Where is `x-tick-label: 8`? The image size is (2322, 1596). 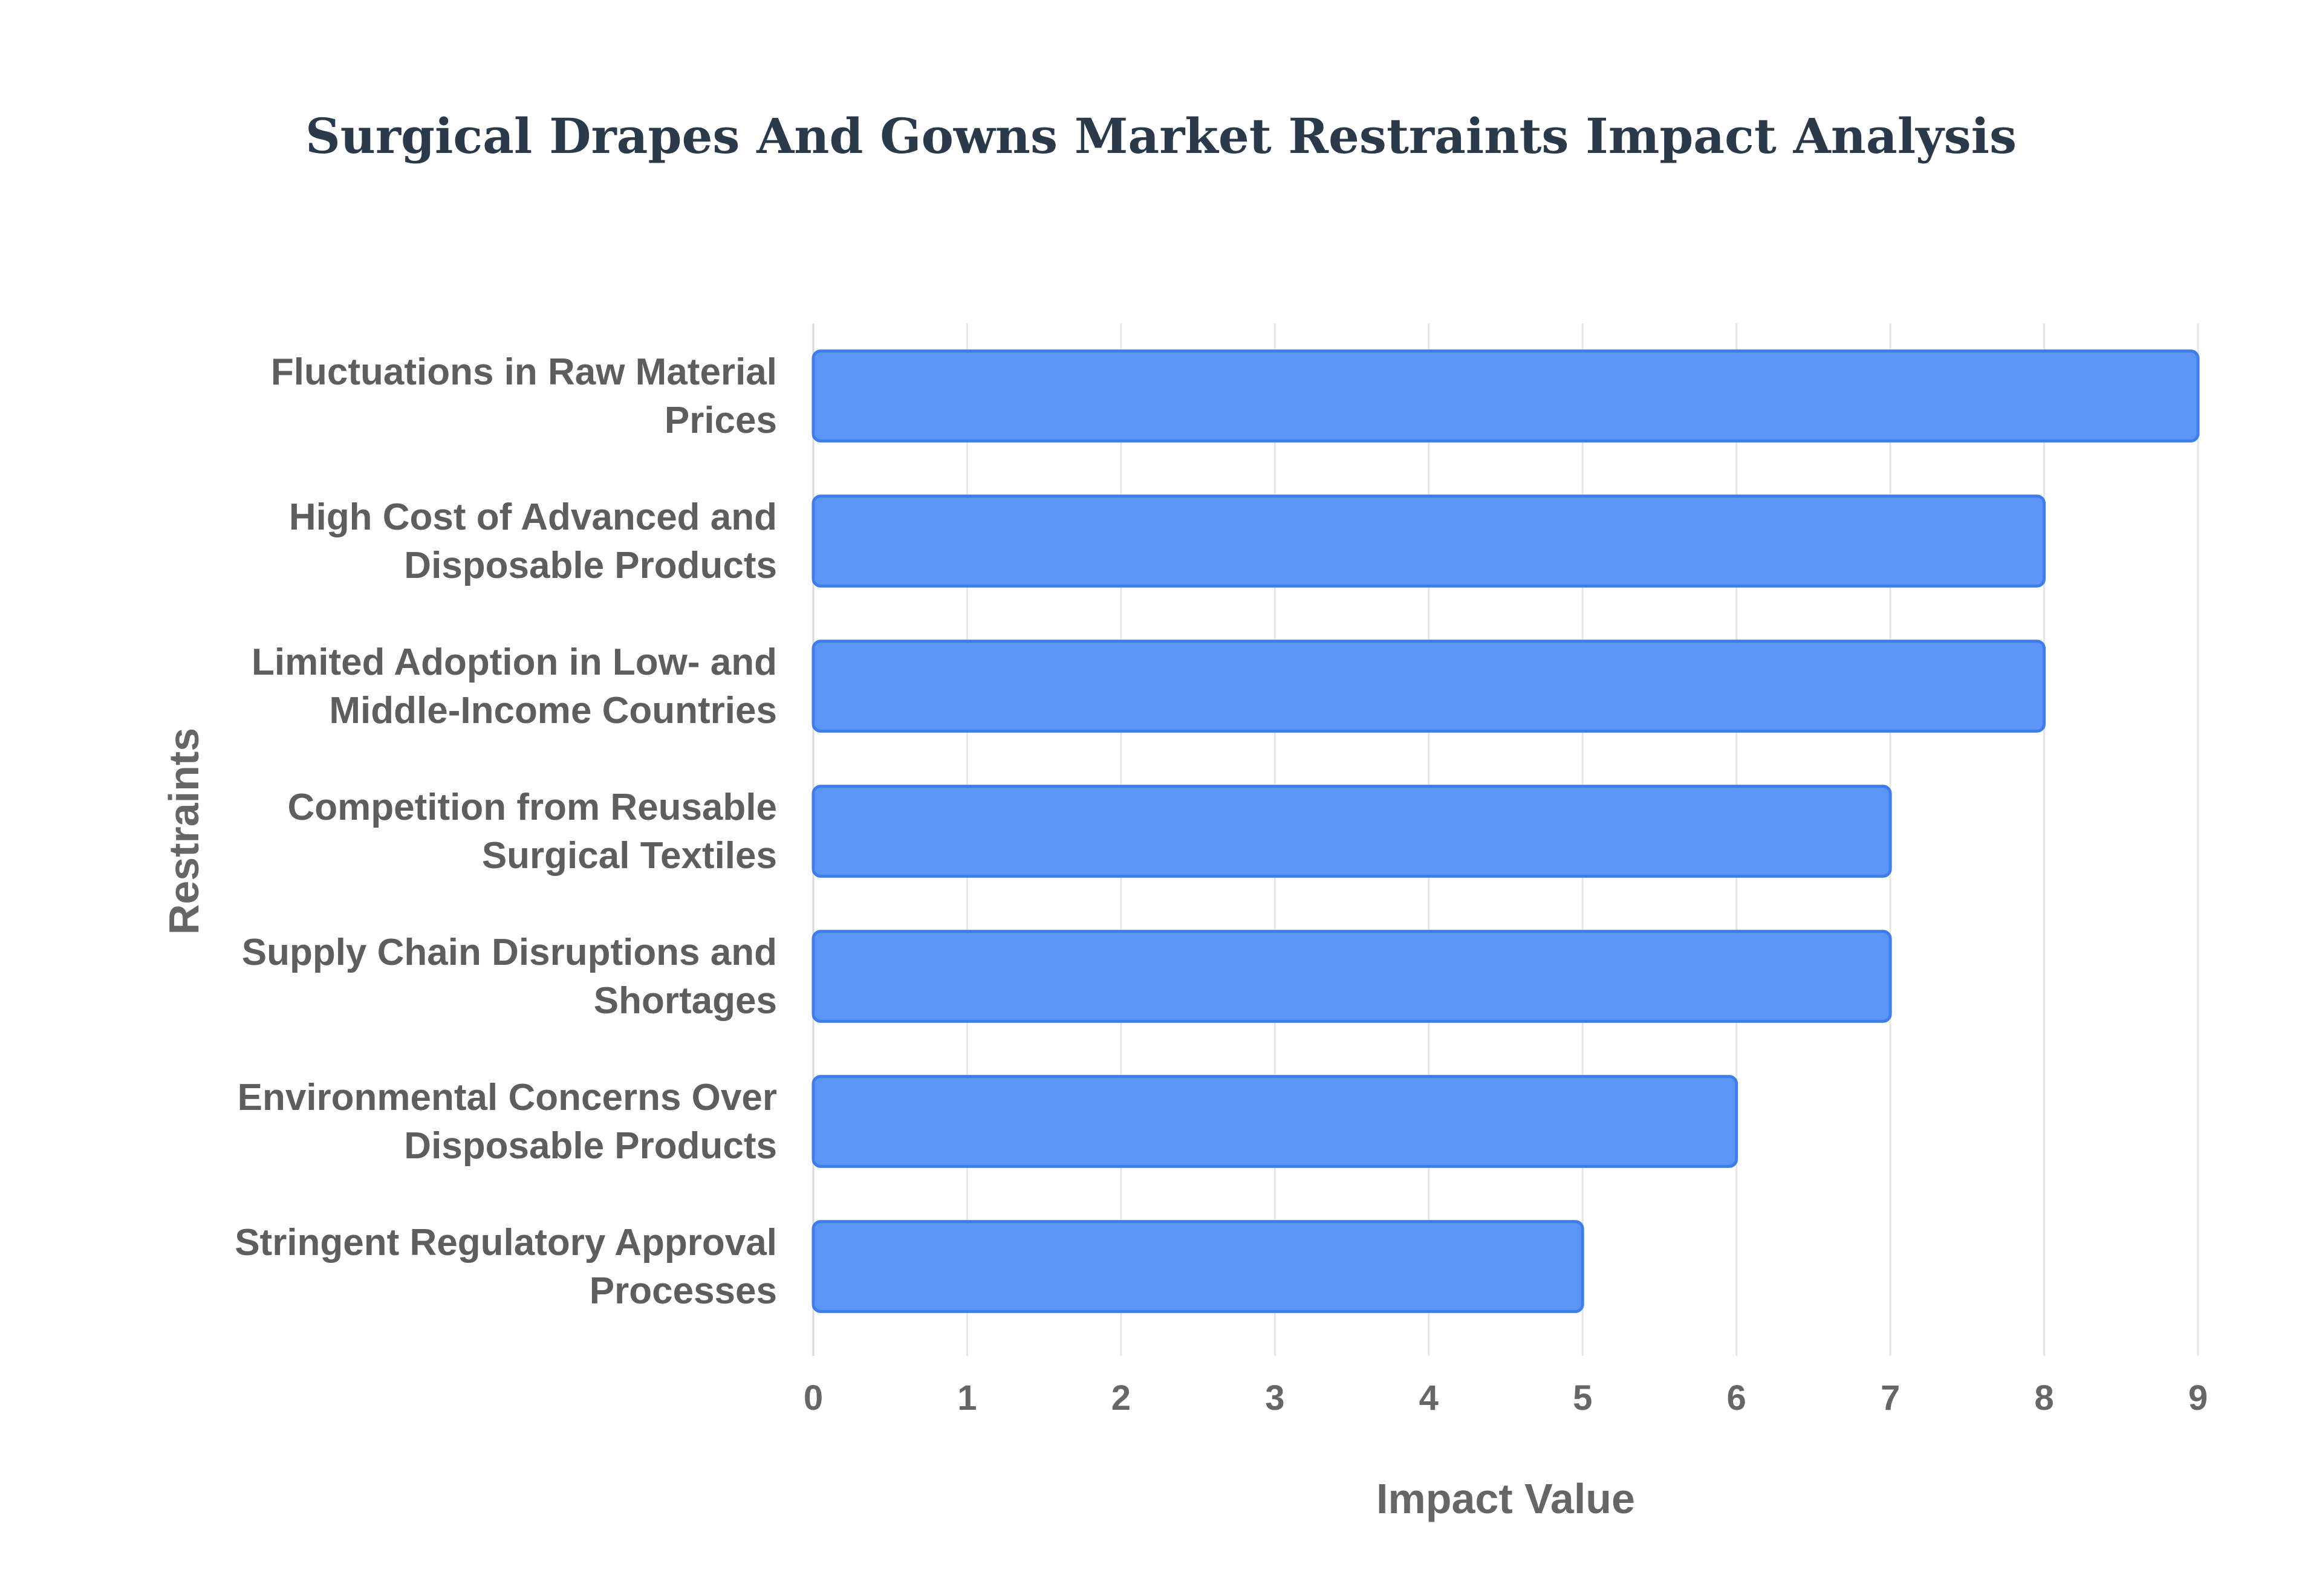 x-tick-label: 8 is located at coordinates (2044, 1398).